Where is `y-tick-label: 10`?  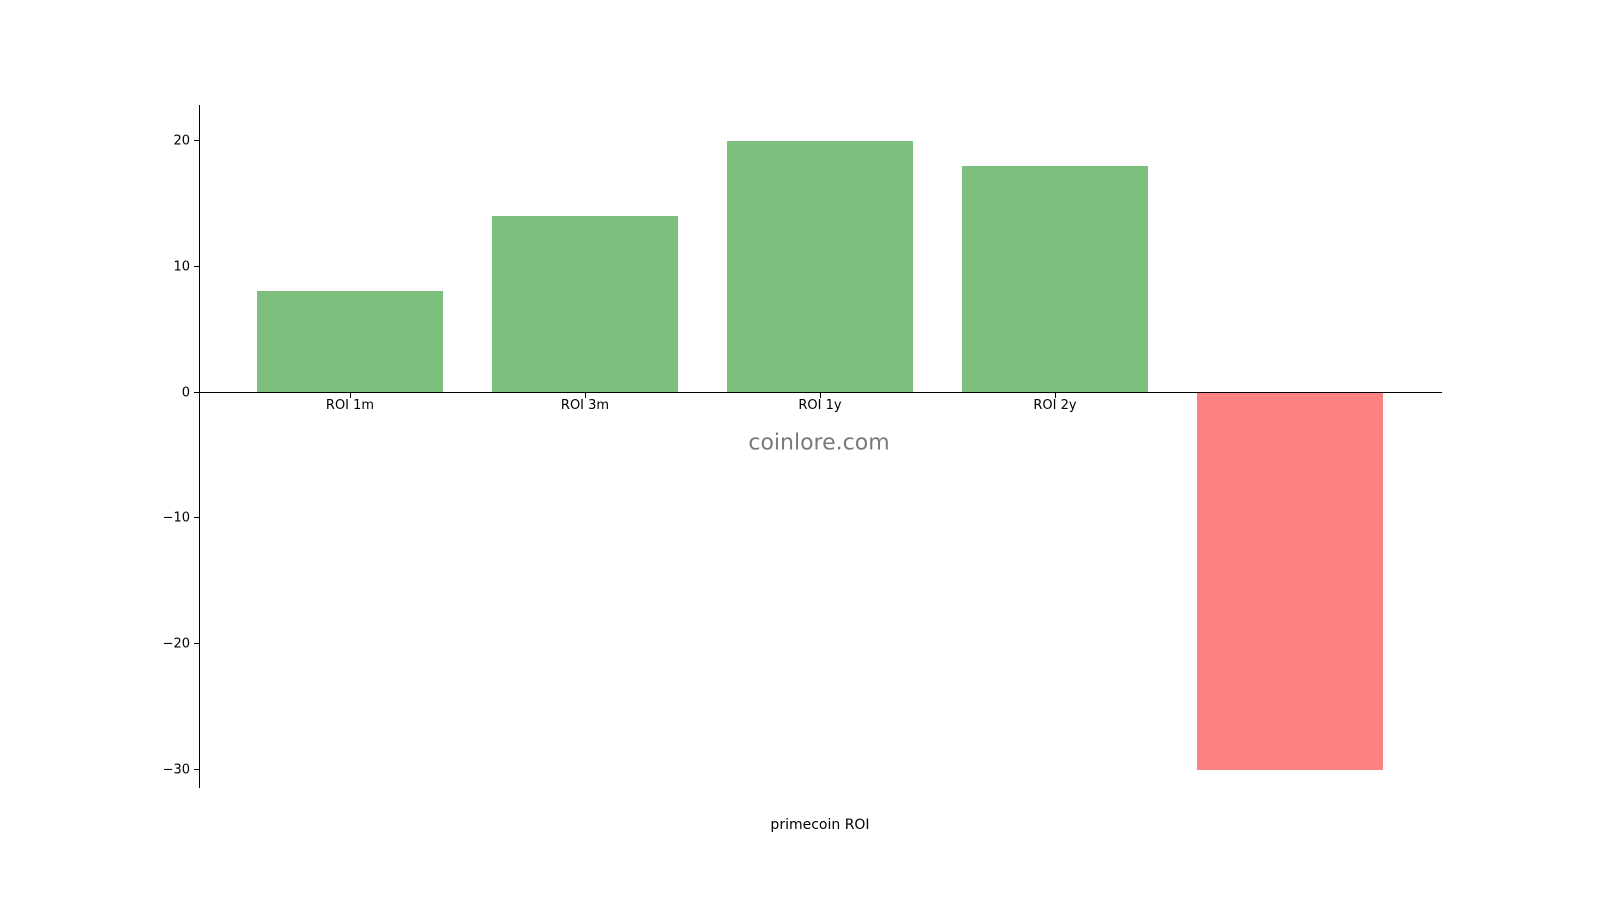
y-tick-label: 10 is located at coordinates (181, 267).